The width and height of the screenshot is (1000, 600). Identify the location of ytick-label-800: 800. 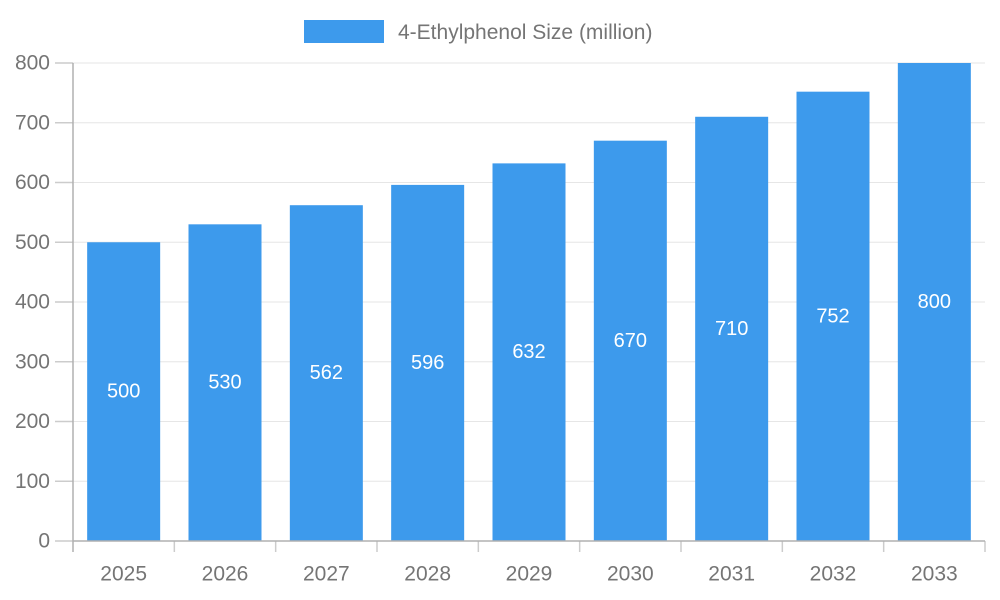
(32, 63).